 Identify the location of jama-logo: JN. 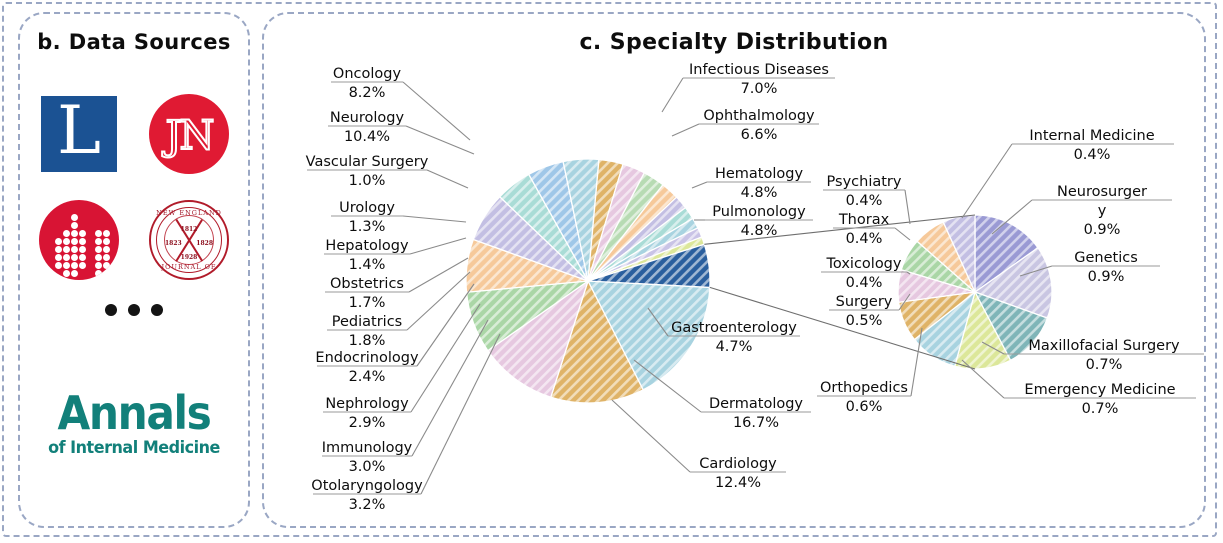
(189, 134).